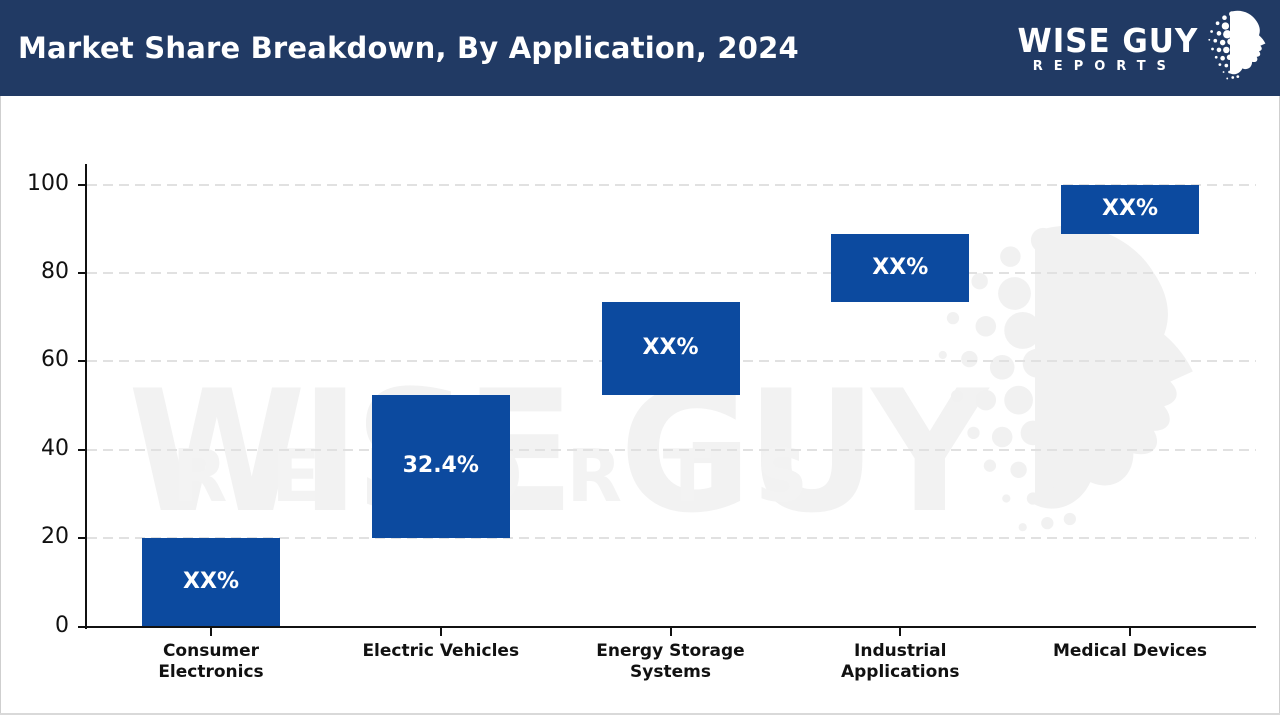 The width and height of the screenshot is (1280, 720). I want to click on x-category-label: Industrial Applications, so click(900, 662).